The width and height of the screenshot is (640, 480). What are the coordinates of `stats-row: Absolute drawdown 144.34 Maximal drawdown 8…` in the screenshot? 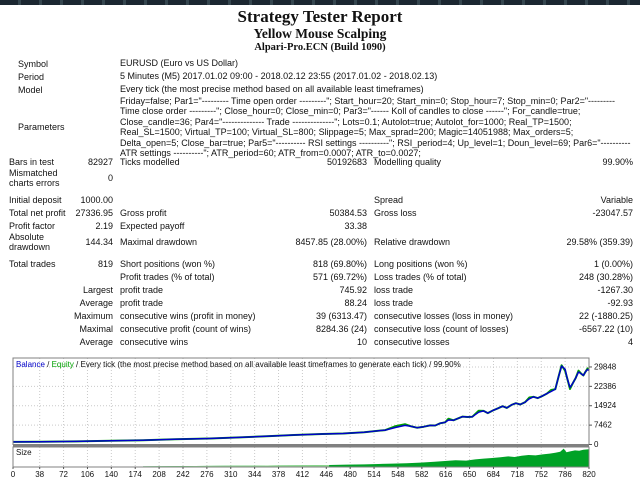 It's located at (321, 242).